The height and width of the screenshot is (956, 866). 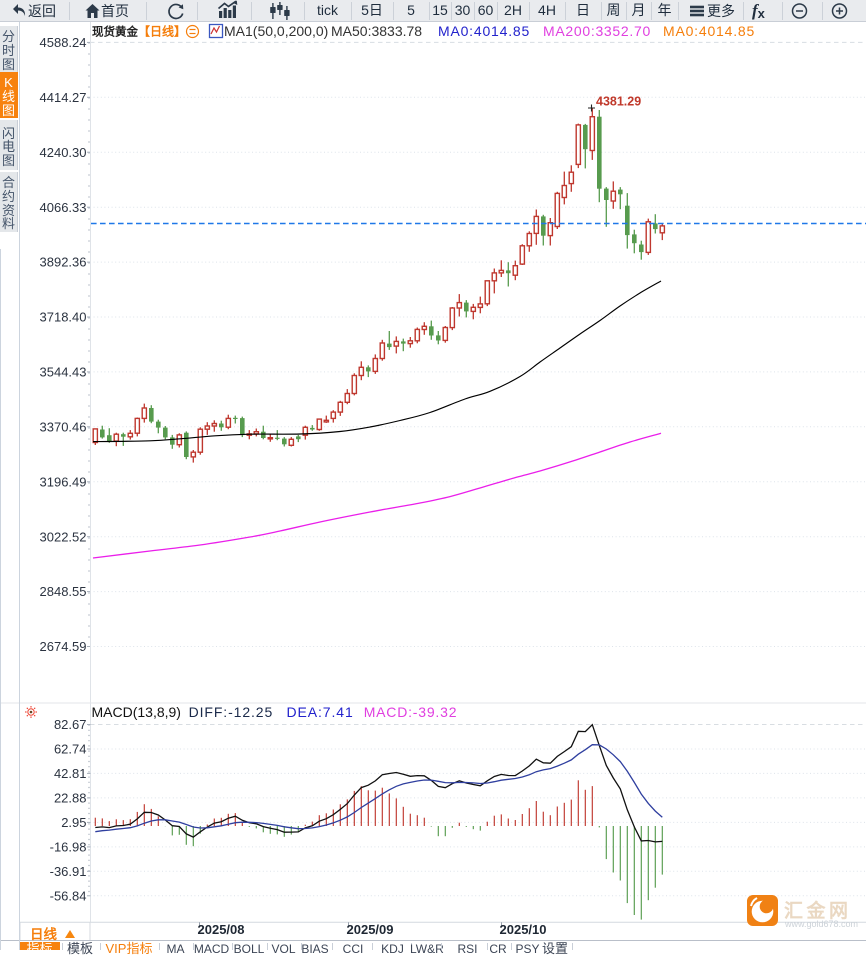 What do you see at coordinates (63, 646) in the screenshot?
I see `svg-text: 2674.59` at bounding box center [63, 646].